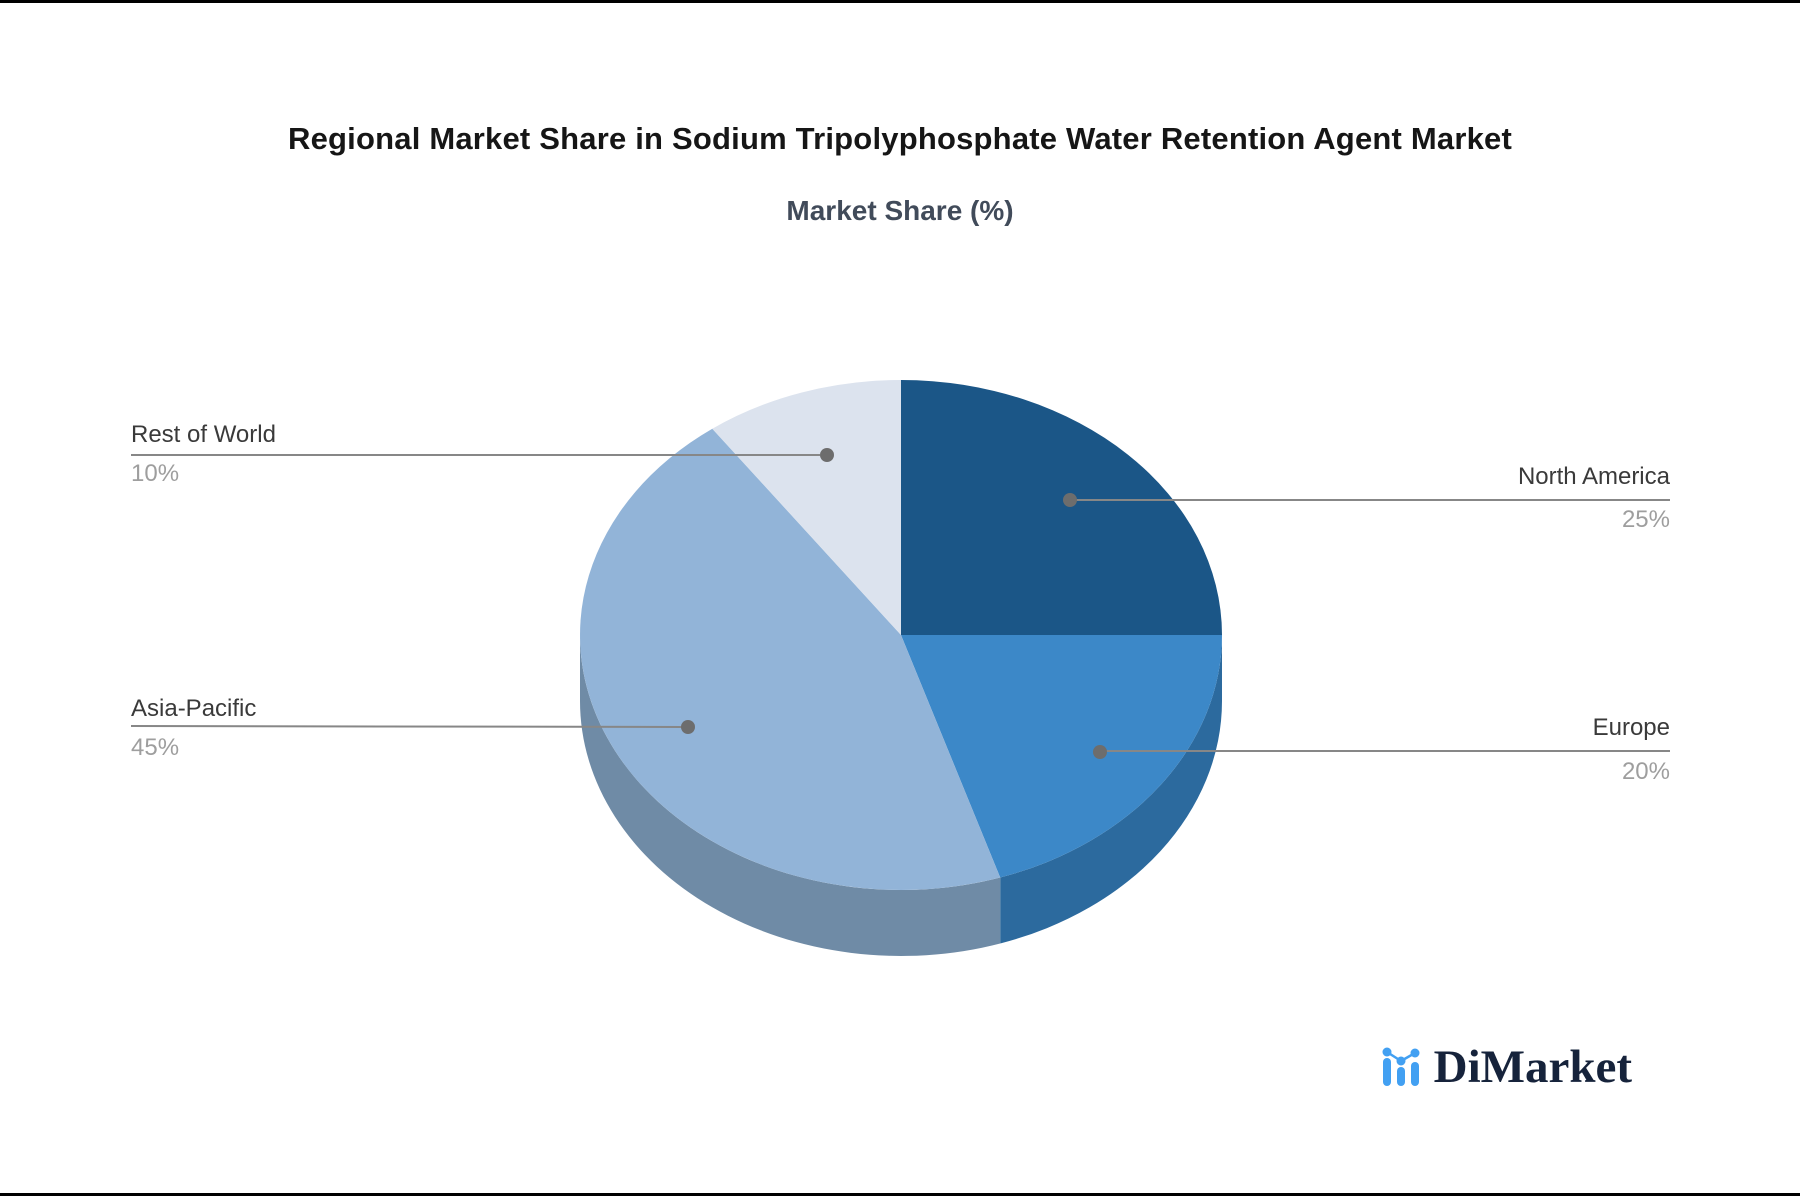  I want to click on value-rest-of-world: 10%, so click(155, 473).